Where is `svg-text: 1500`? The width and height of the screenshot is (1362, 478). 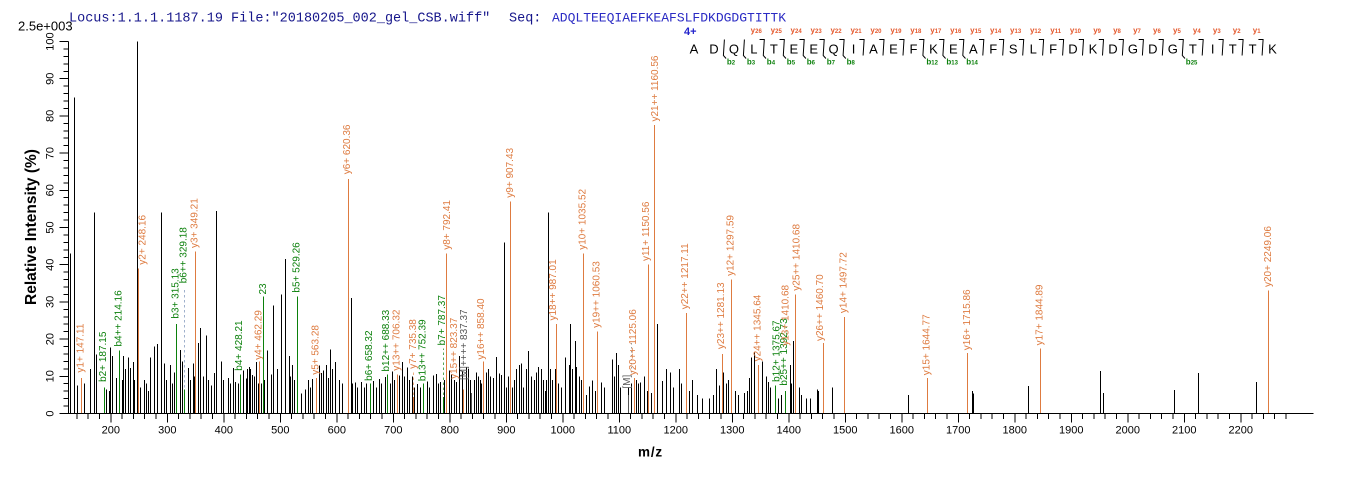
svg-text: 1500 is located at coordinates (845, 431).